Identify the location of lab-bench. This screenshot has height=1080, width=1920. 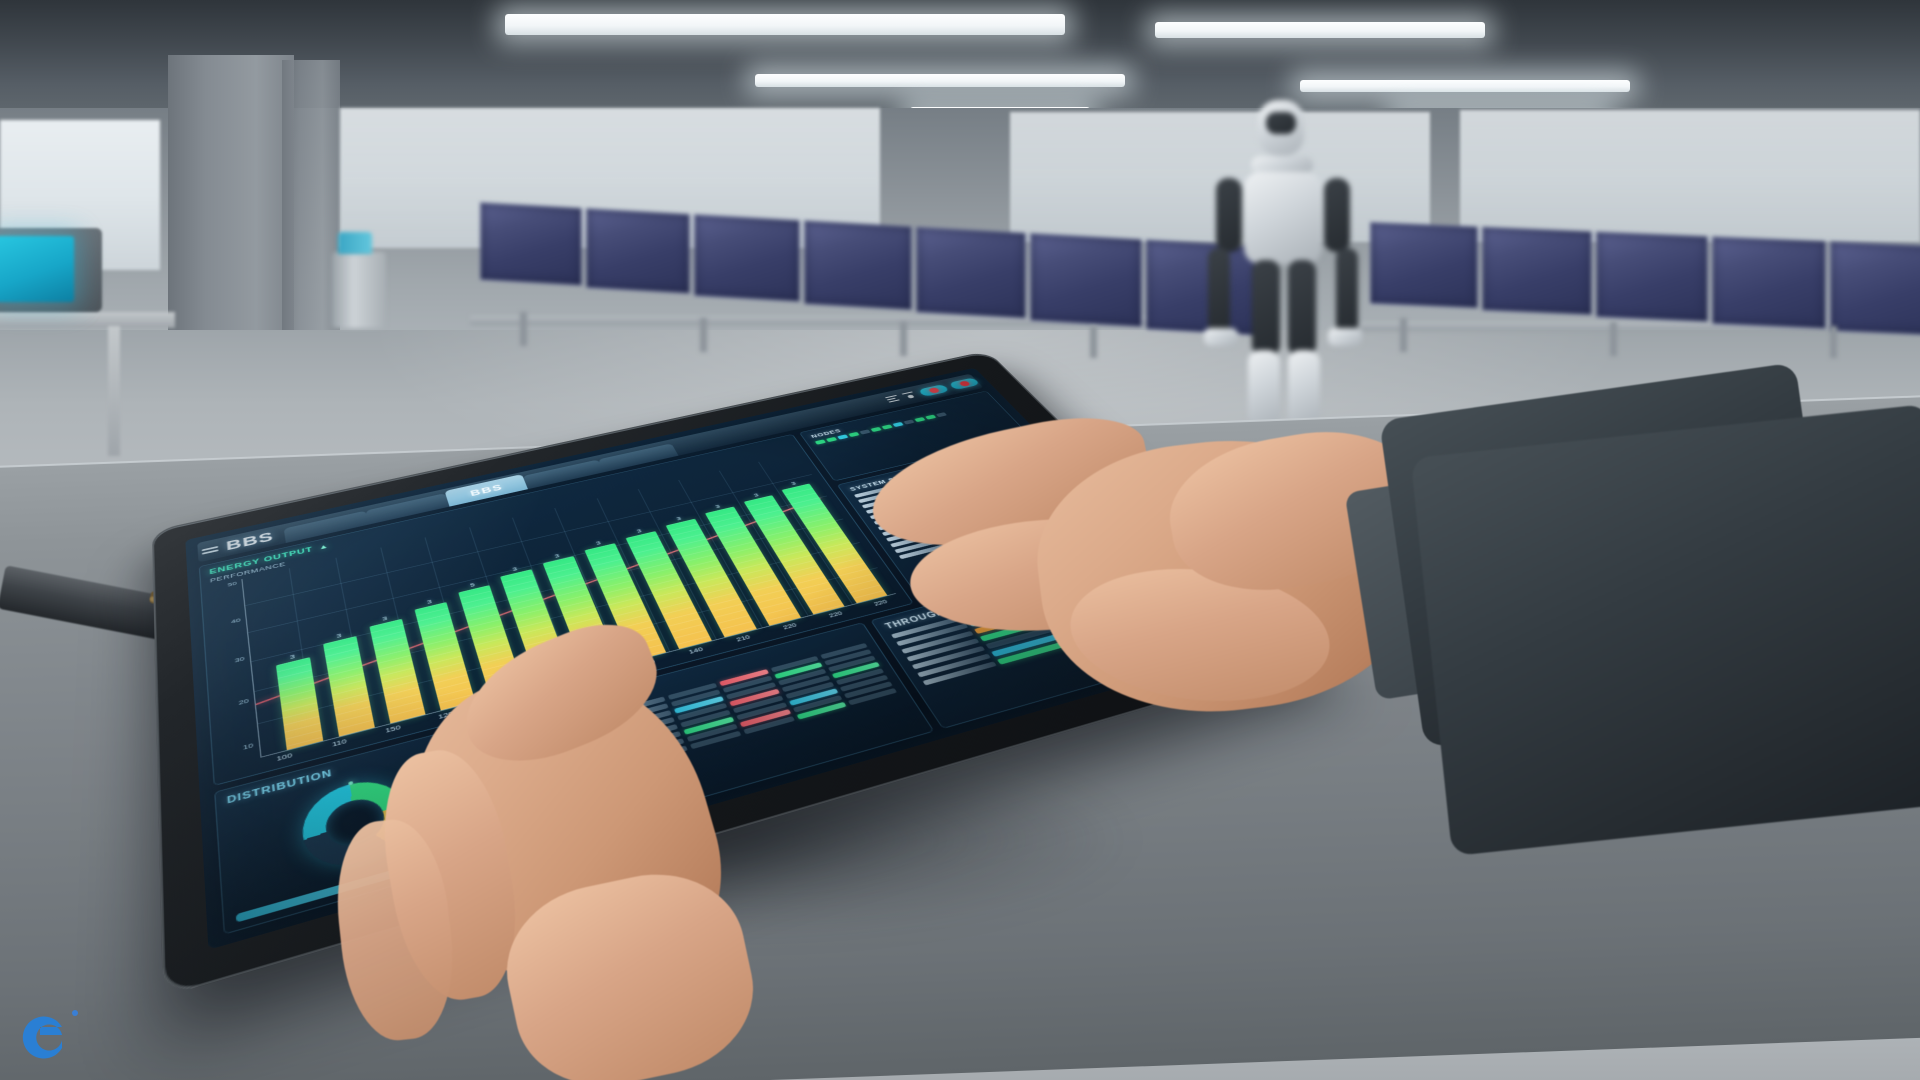
(87, 320).